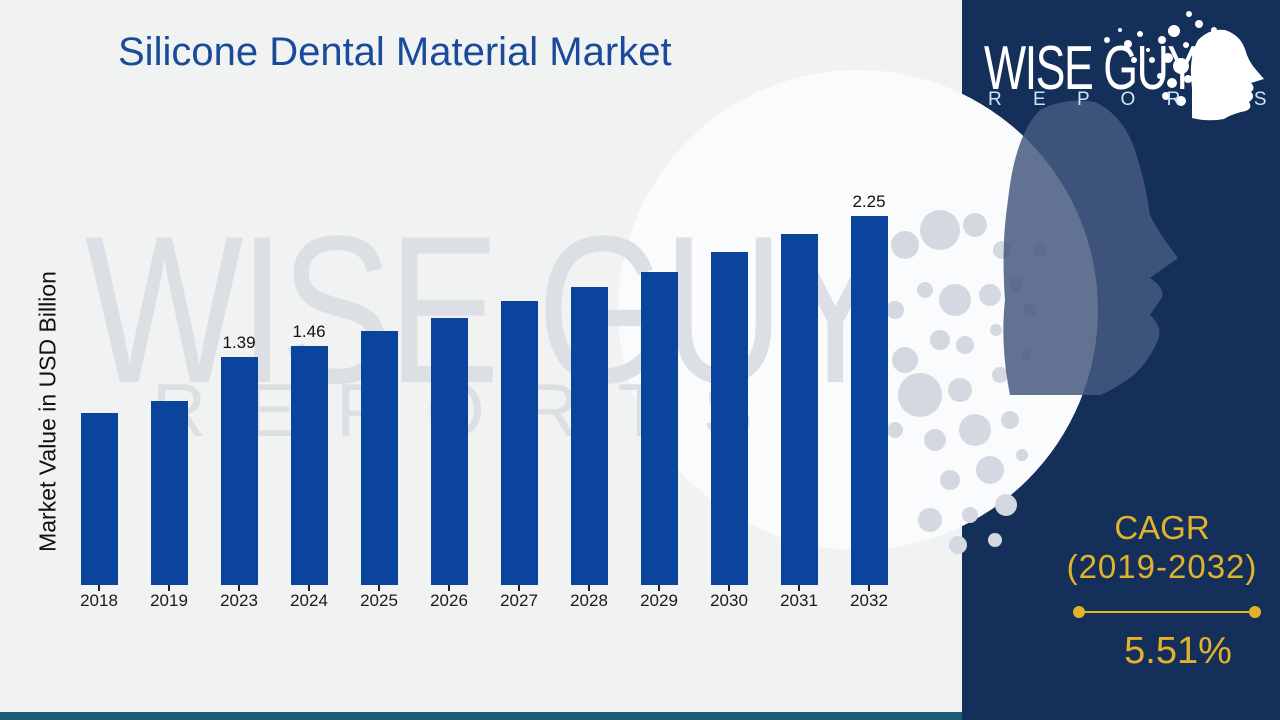  What do you see at coordinates (519, 600) in the screenshot?
I see `x-tick-label: 2027` at bounding box center [519, 600].